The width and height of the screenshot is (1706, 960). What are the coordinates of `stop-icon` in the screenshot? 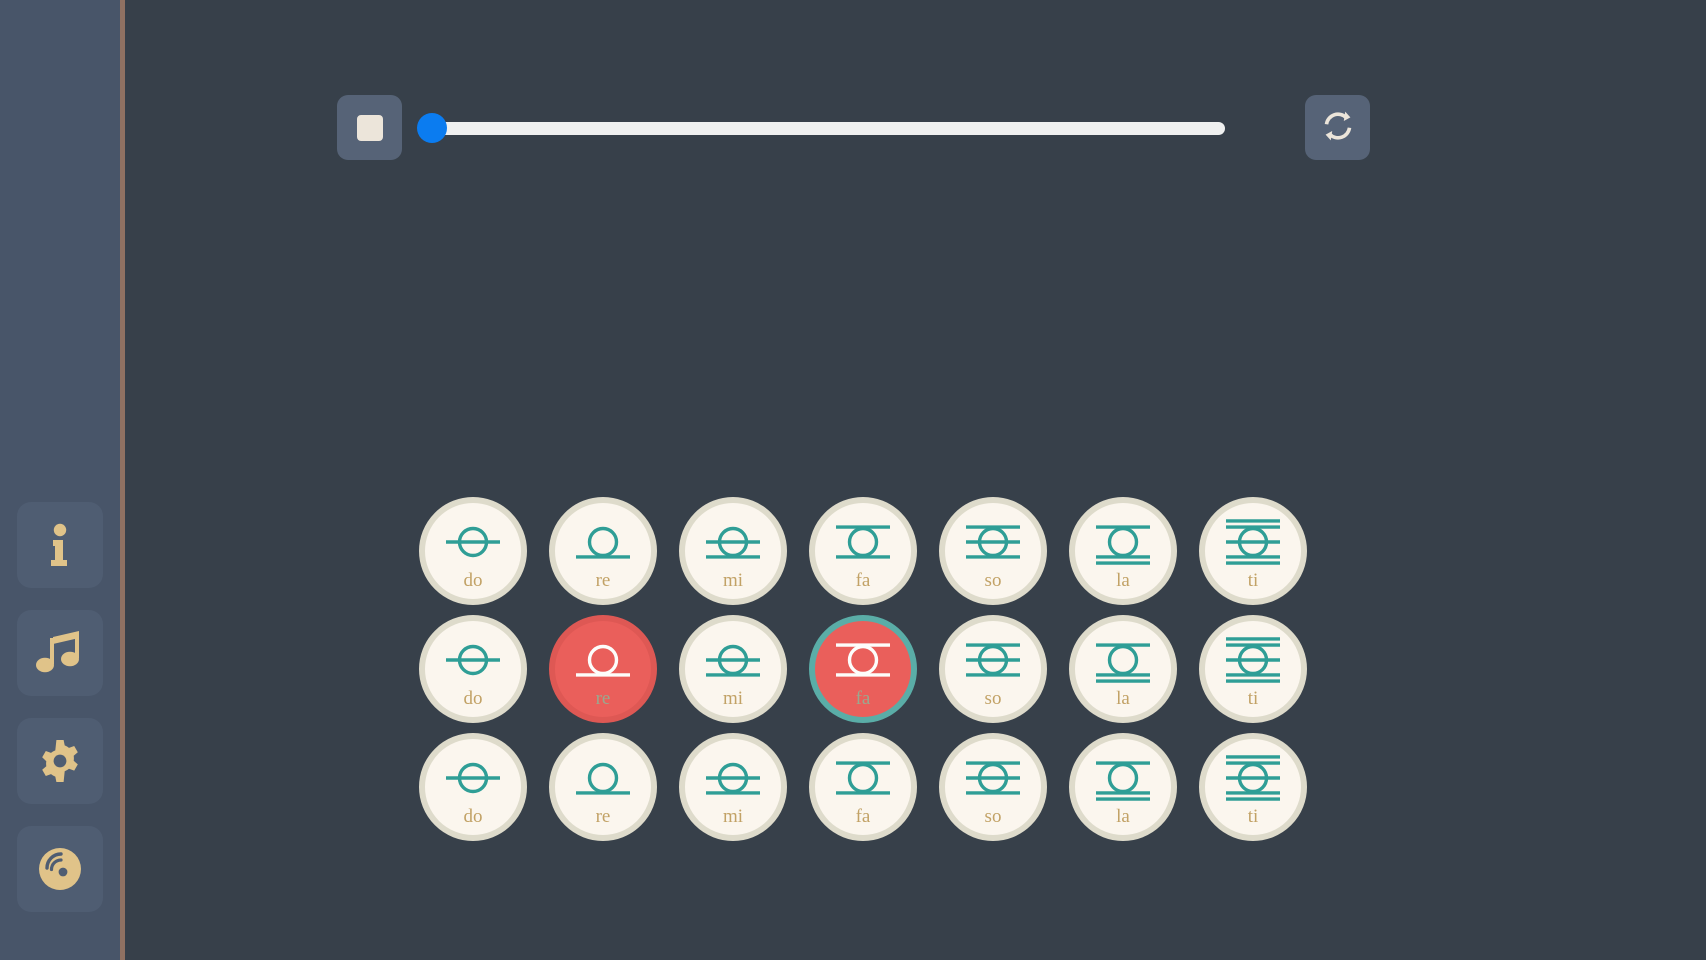 It's located at (369, 127).